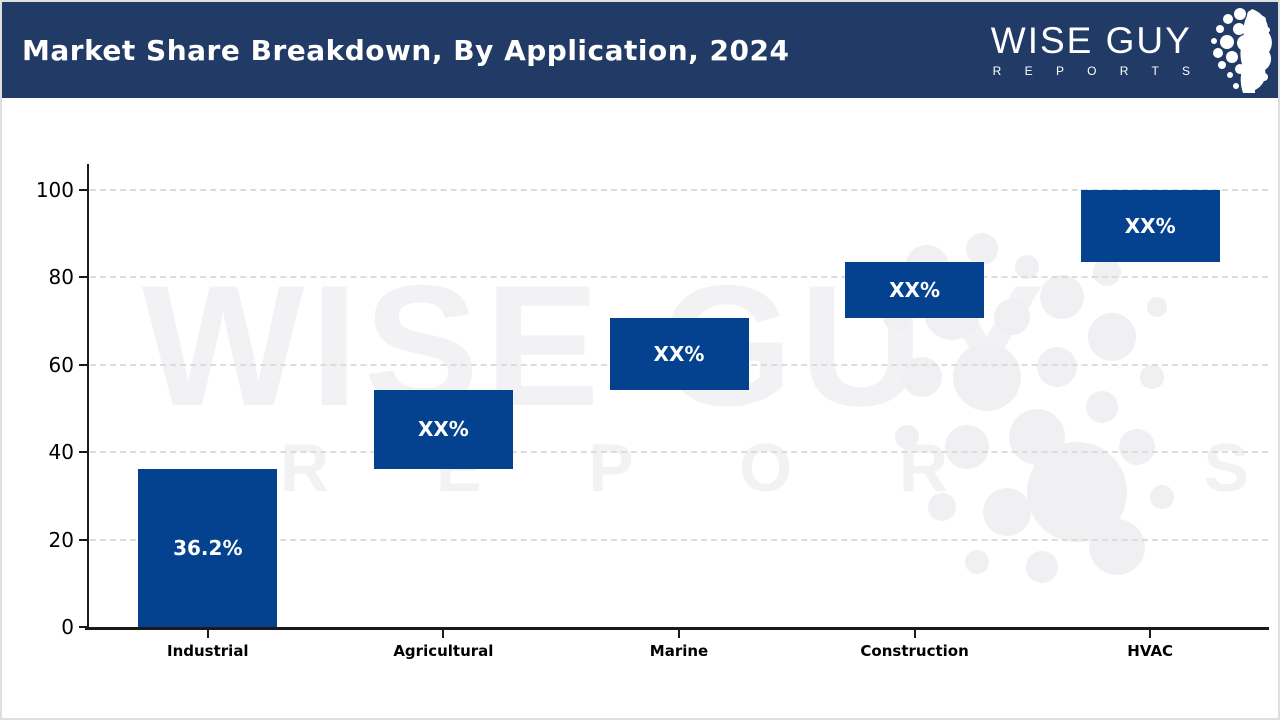  Describe the element at coordinates (61, 539) in the screenshot. I see `y-tick-label: 20` at that location.